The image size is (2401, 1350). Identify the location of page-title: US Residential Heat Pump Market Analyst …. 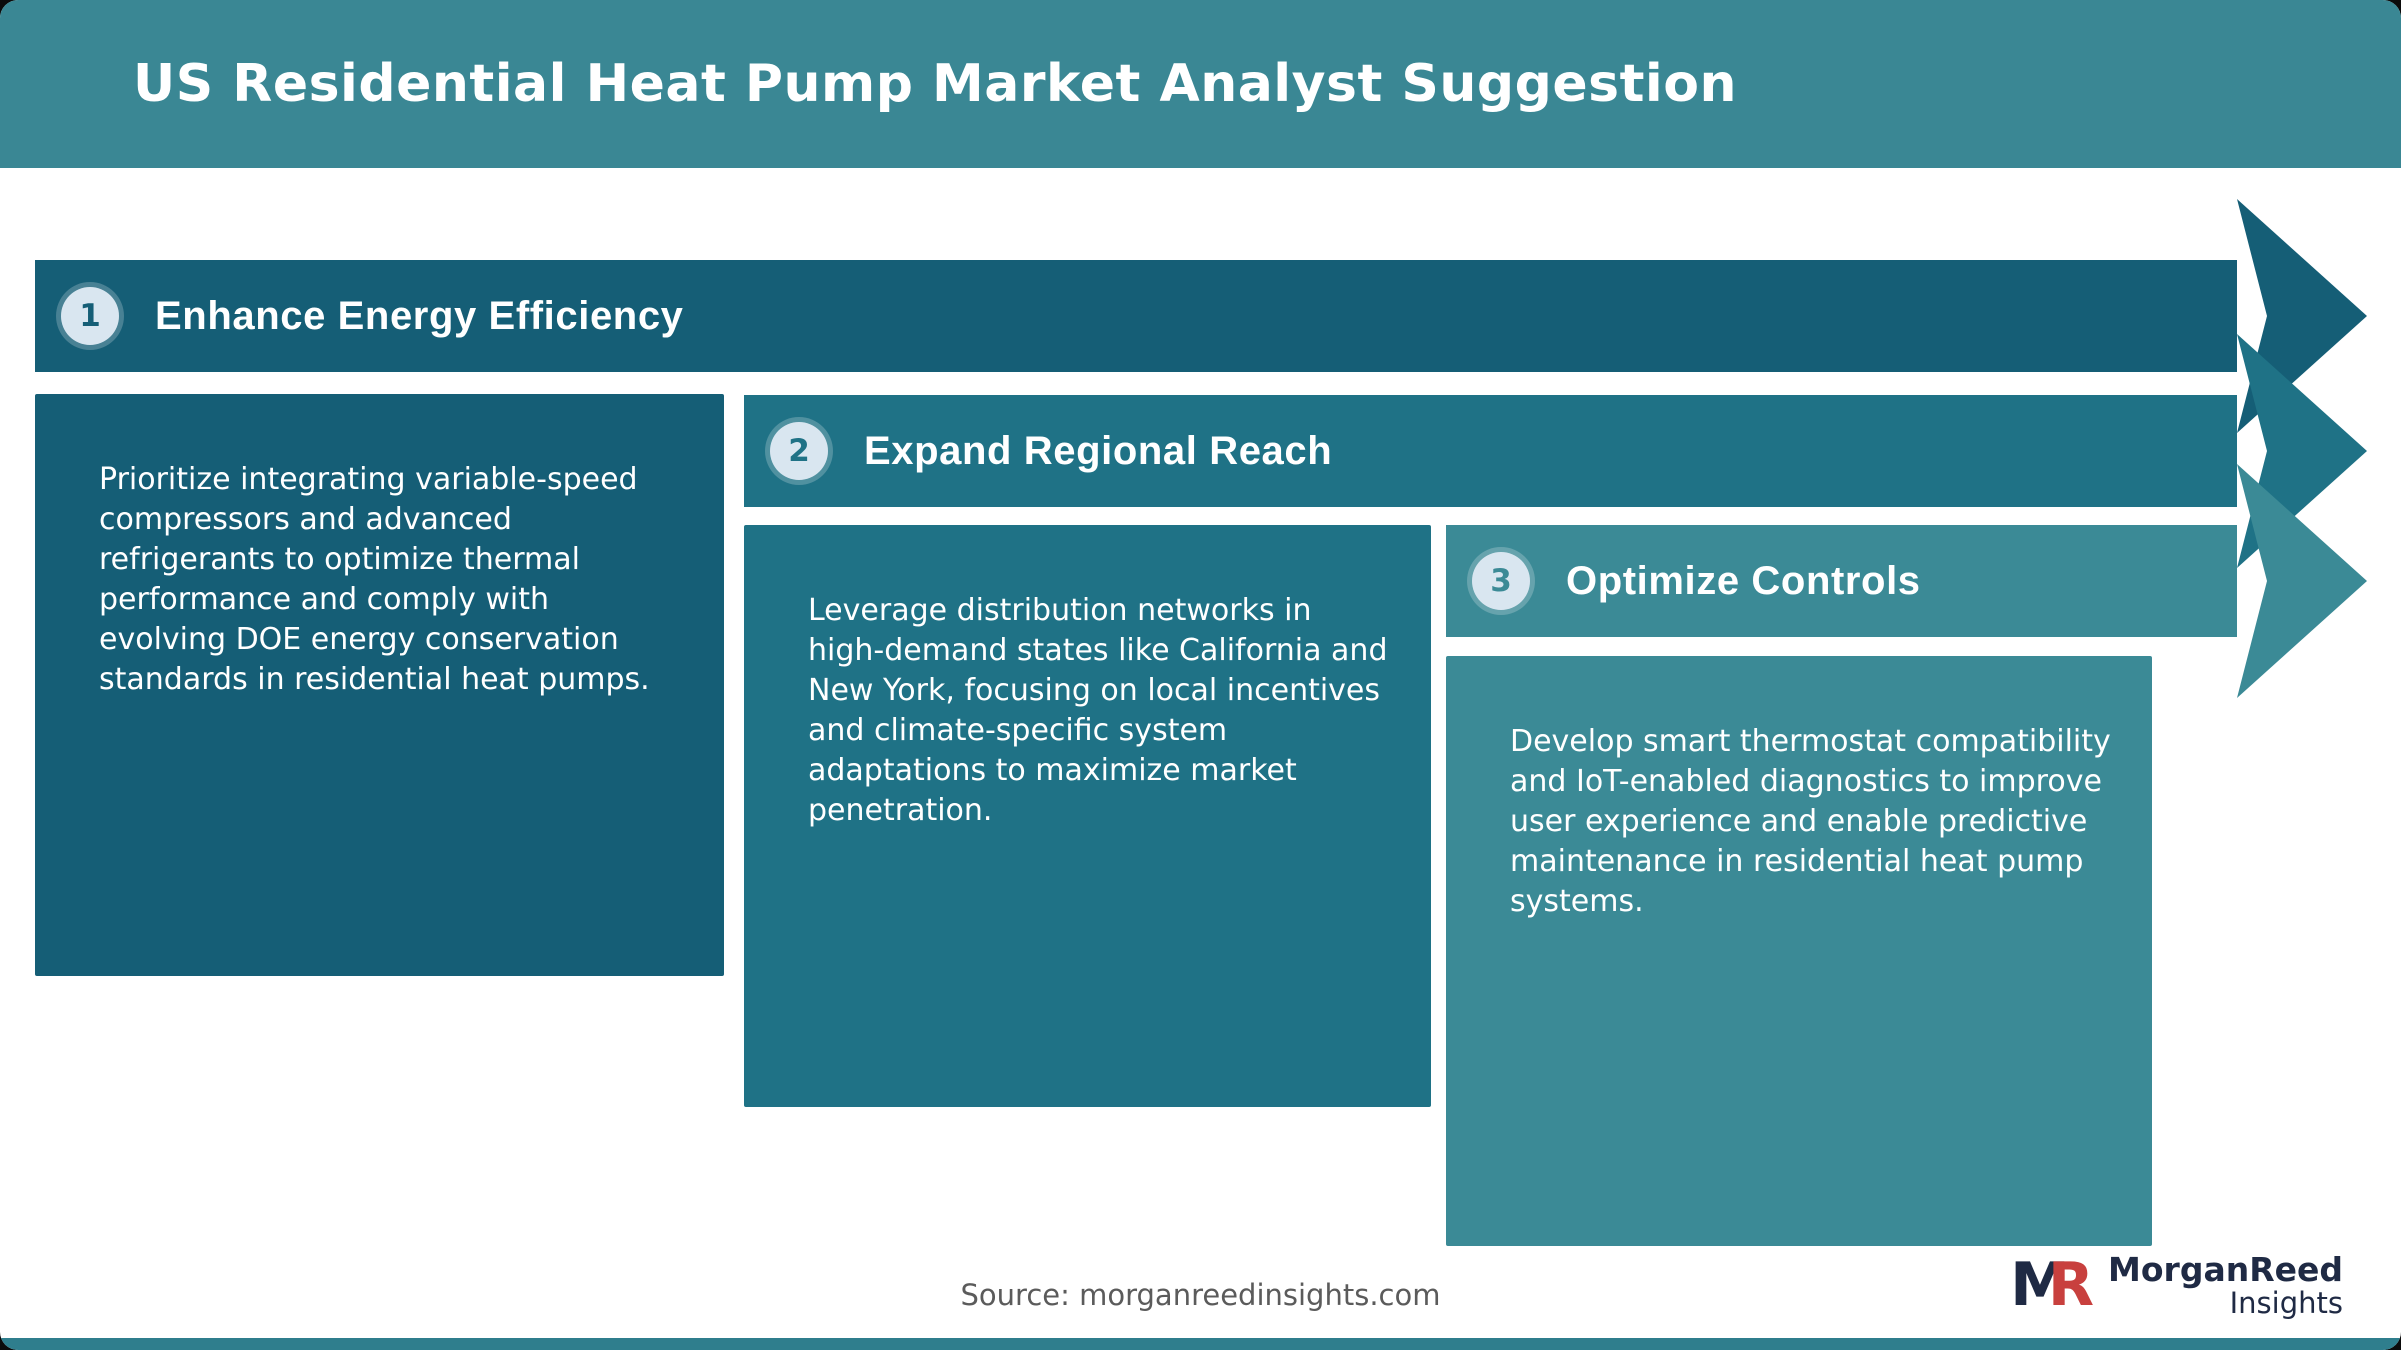
(935, 84).